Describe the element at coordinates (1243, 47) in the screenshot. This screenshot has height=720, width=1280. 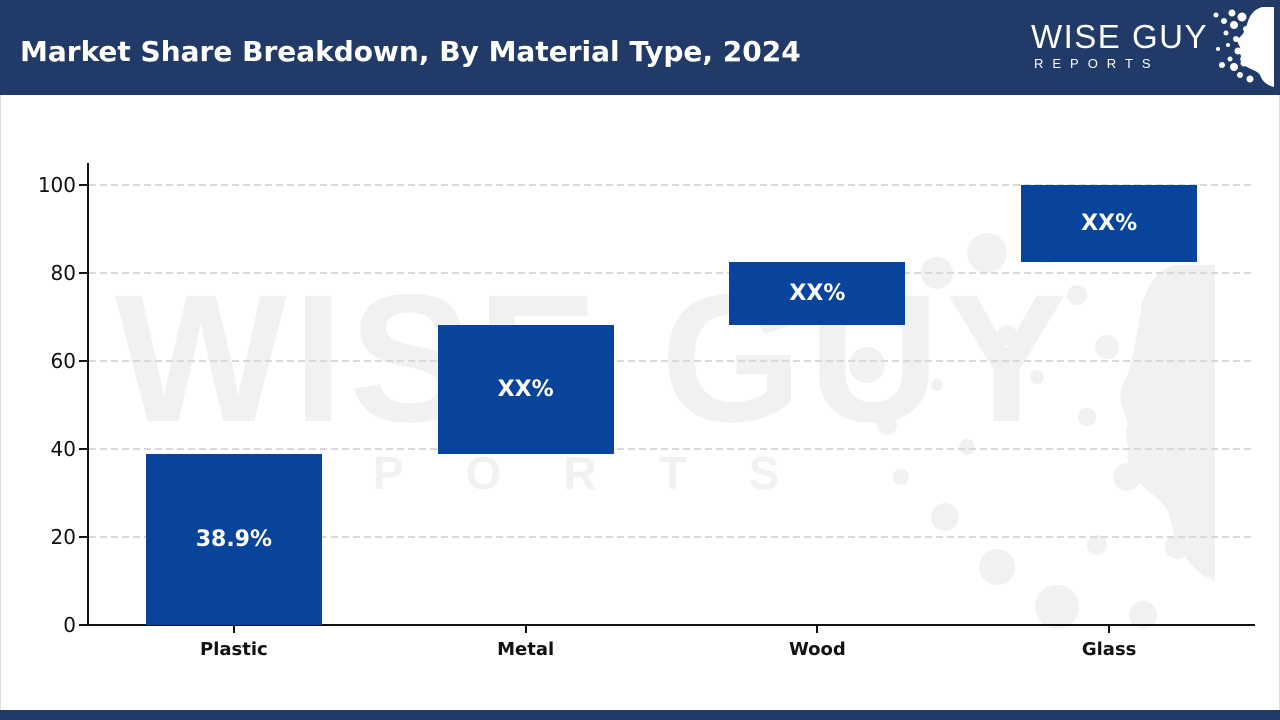
I see `logo-face-icon` at that location.